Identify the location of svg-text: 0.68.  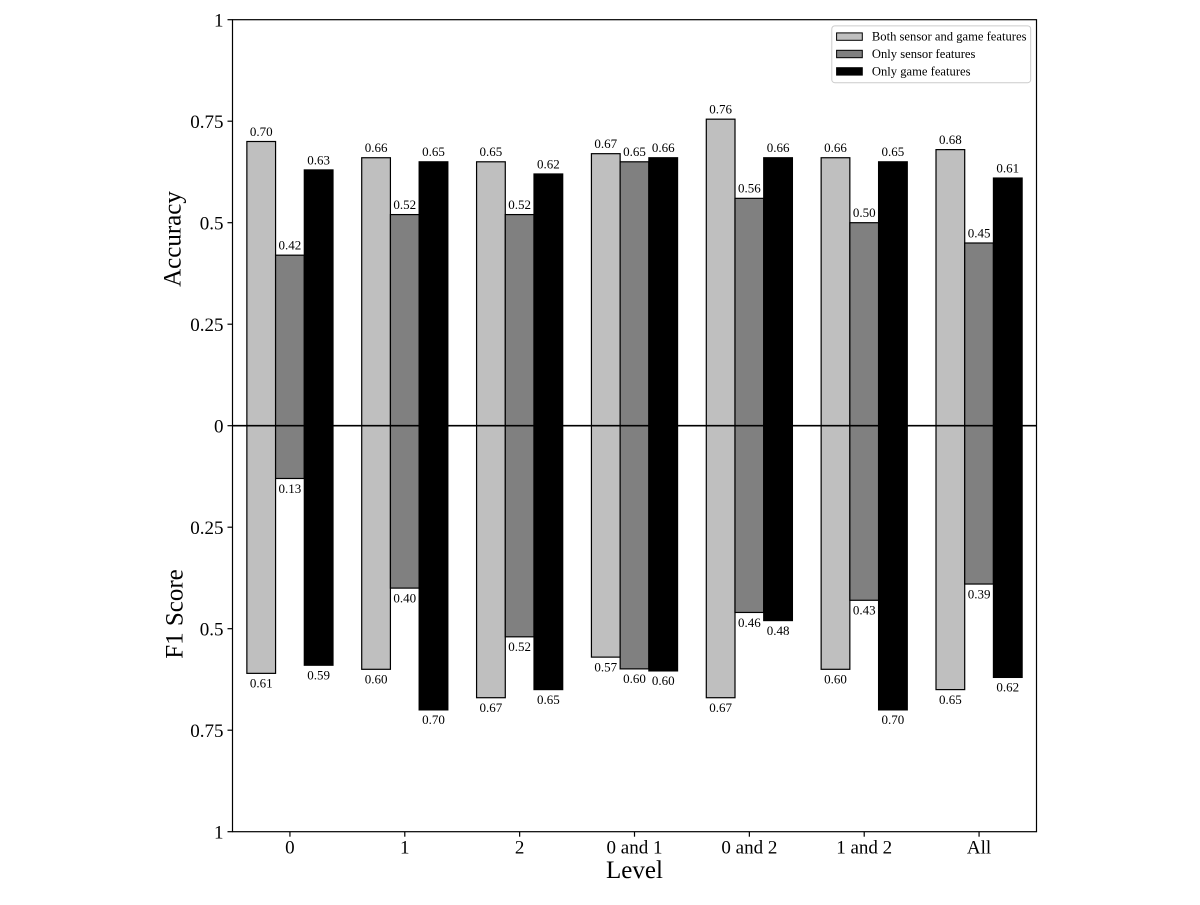
(950, 139).